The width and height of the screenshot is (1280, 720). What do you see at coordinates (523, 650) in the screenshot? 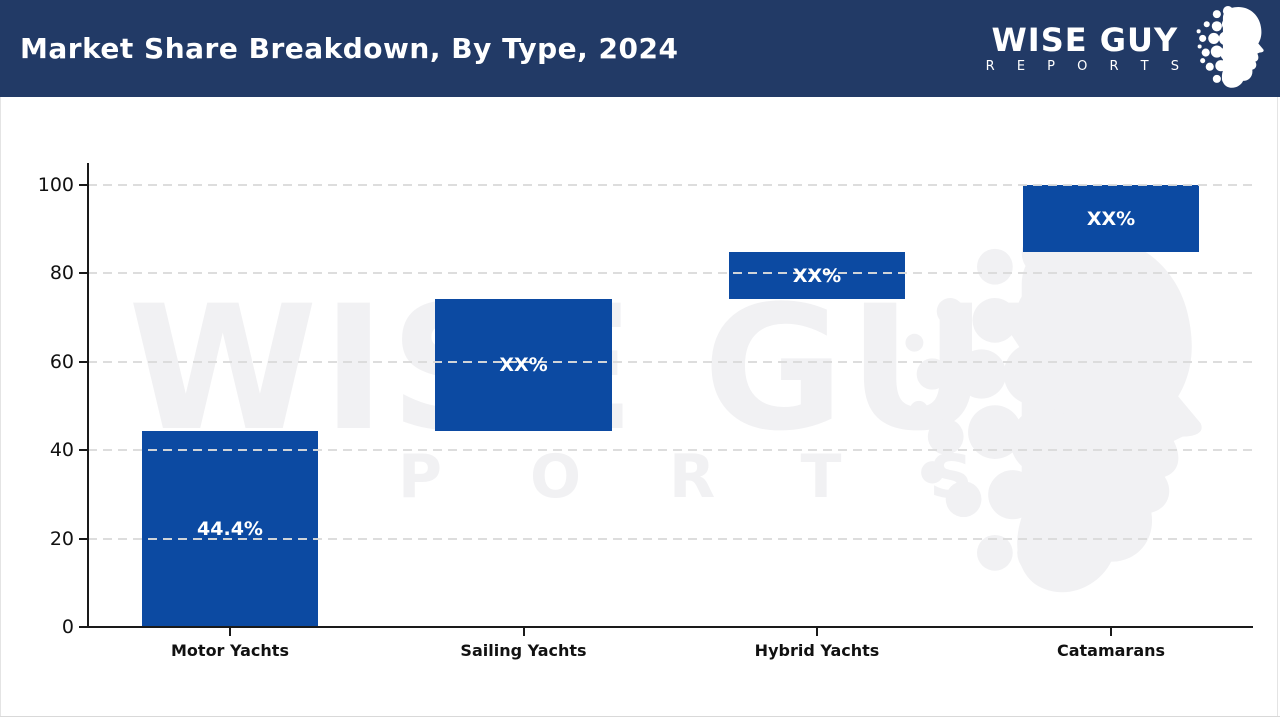
I see `x-category-label: Sailing Yachts` at bounding box center [523, 650].